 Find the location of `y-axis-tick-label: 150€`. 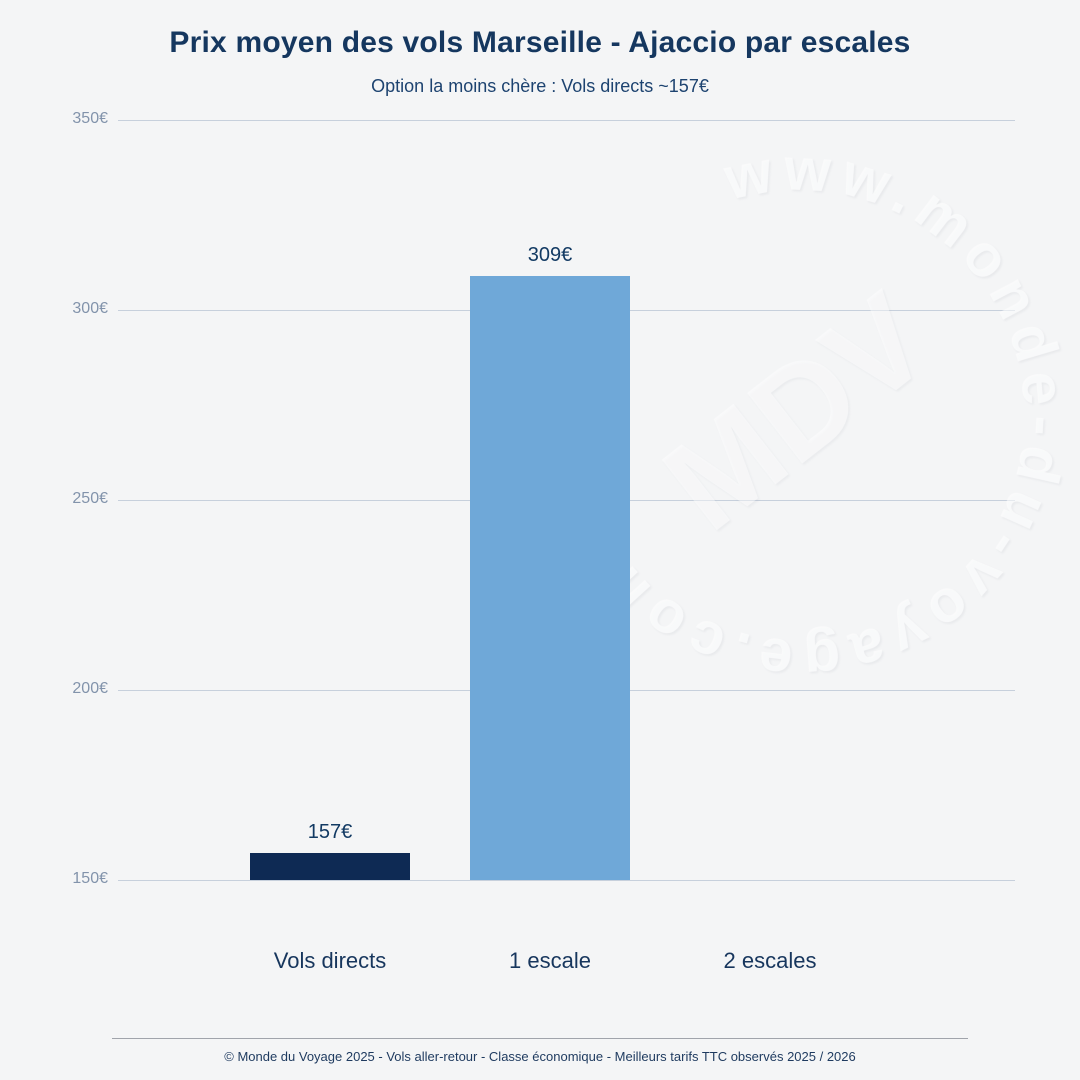

y-axis-tick-label: 150€ is located at coordinates (90, 878).